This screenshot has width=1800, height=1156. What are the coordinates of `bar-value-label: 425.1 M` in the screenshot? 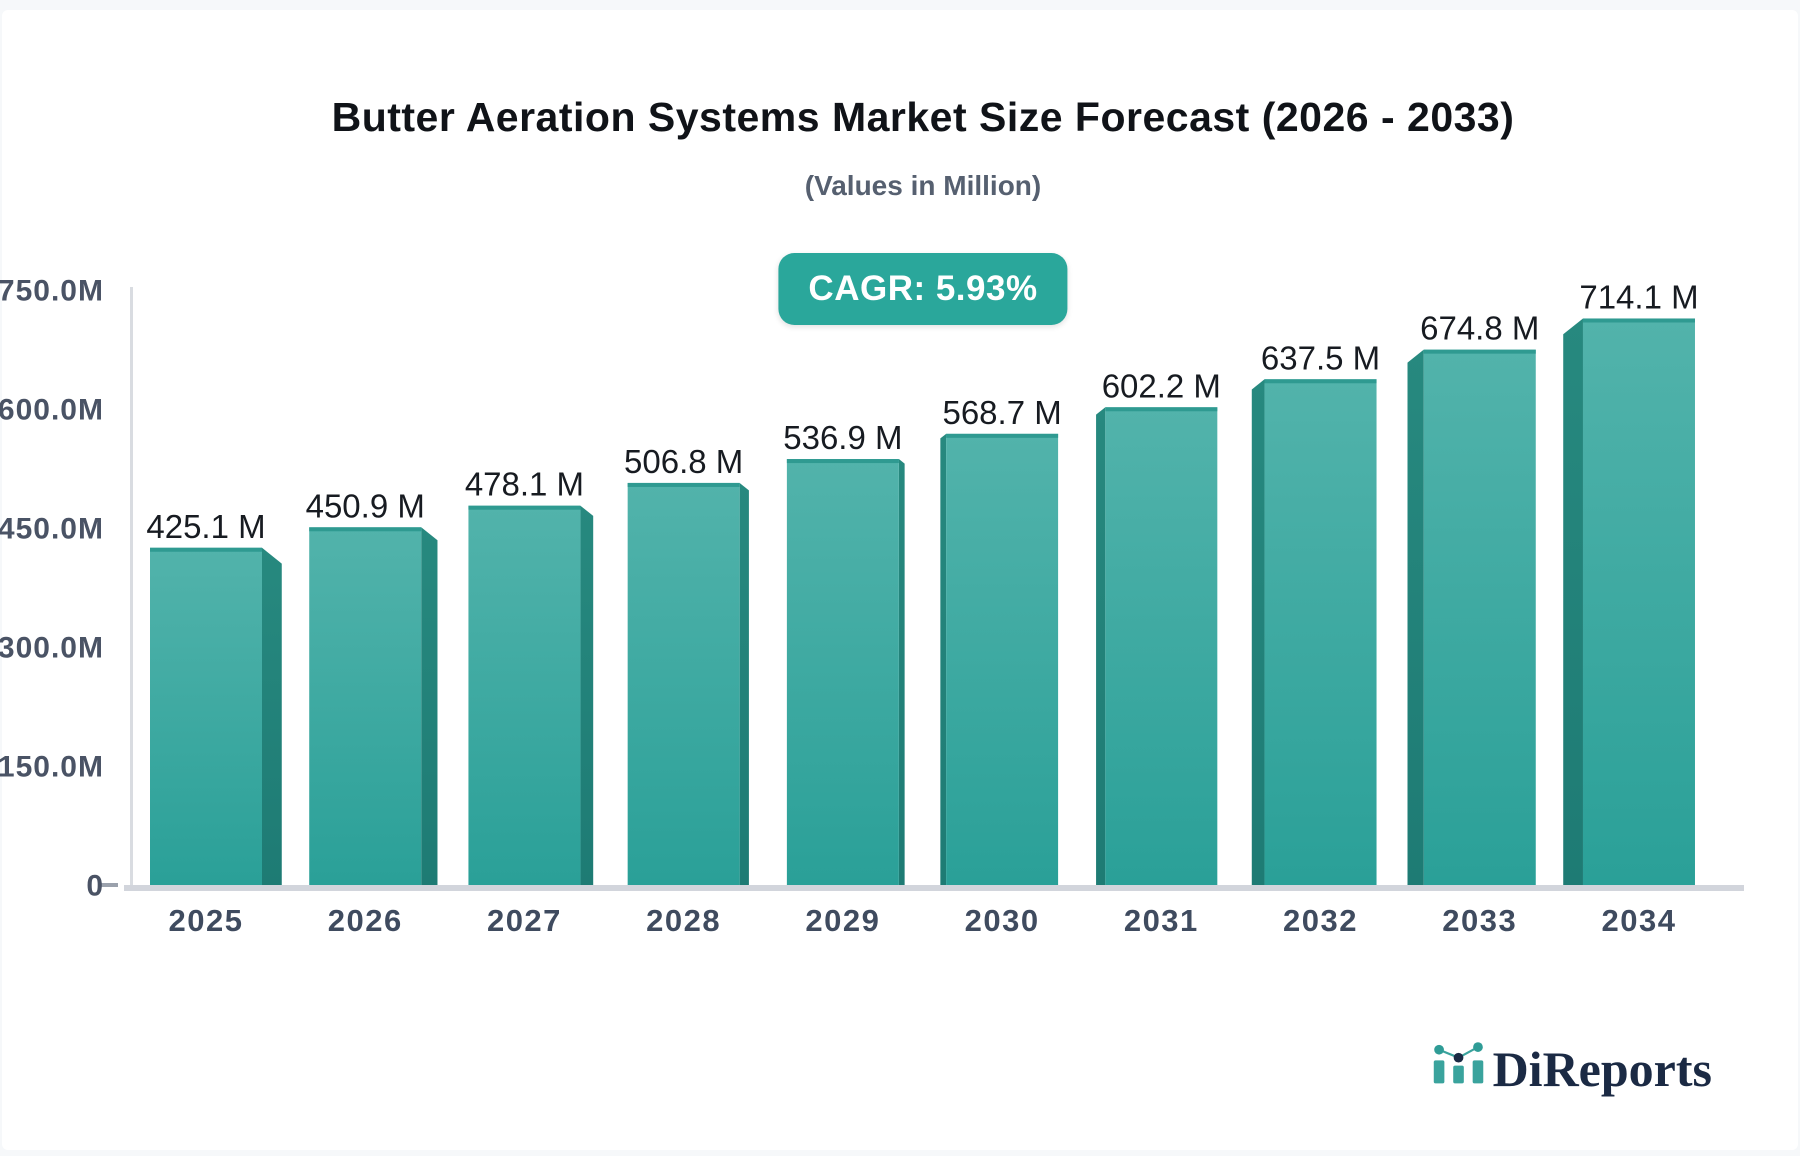 It's located at (205, 526).